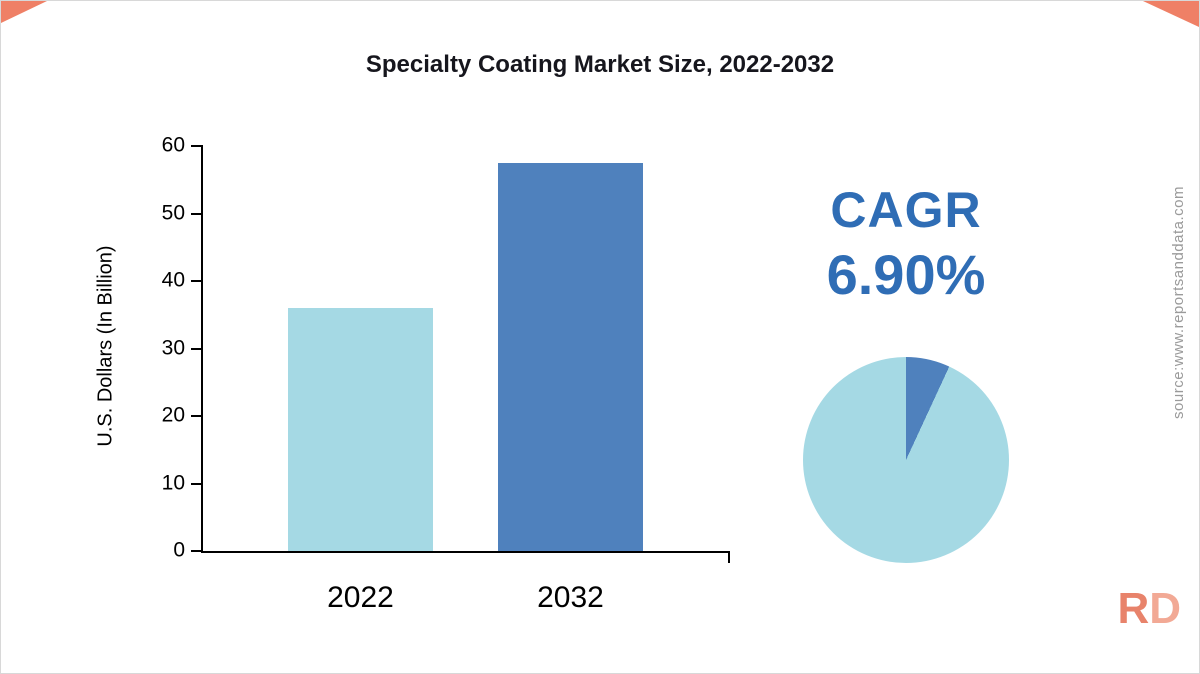 The height and width of the screenshot is (674, 1200). Describe the element at coordinates (179, 550) in the screenshot. I see `y-tick-label: 0` at that location.